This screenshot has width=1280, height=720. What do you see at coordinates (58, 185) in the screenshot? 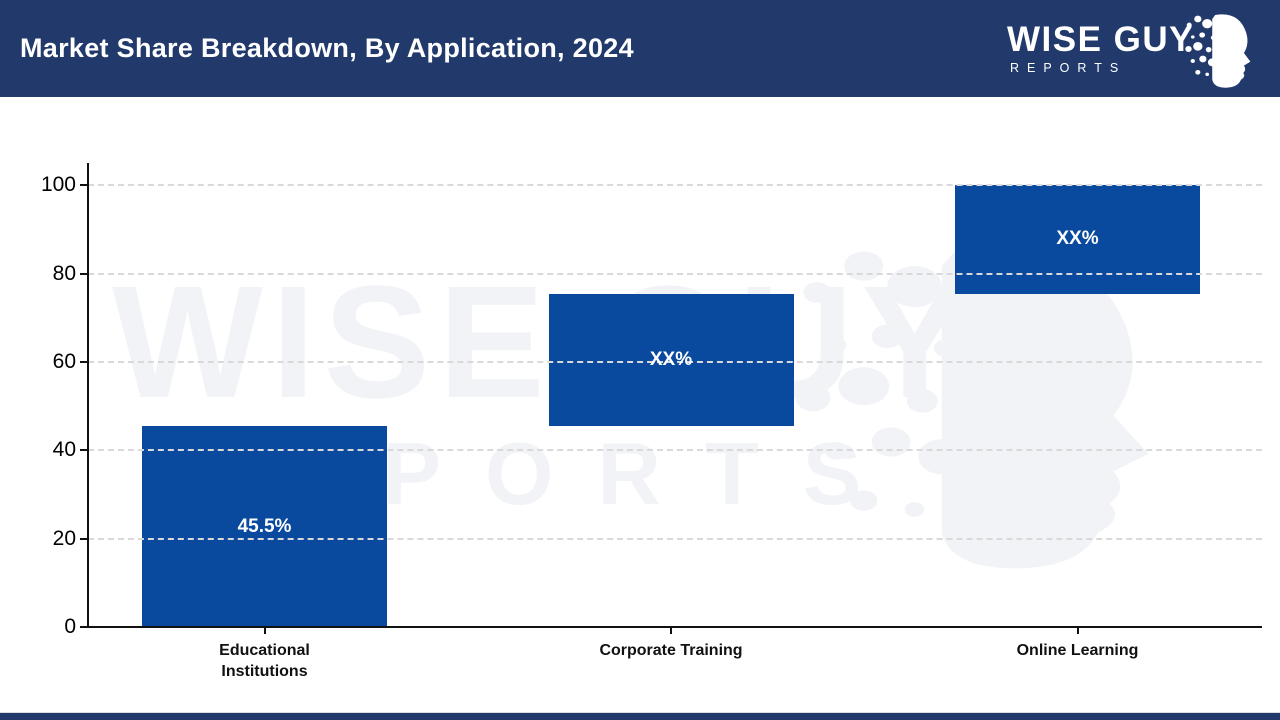
I see `y-axis-tick-label: 100` at bounding box center [58, 185].